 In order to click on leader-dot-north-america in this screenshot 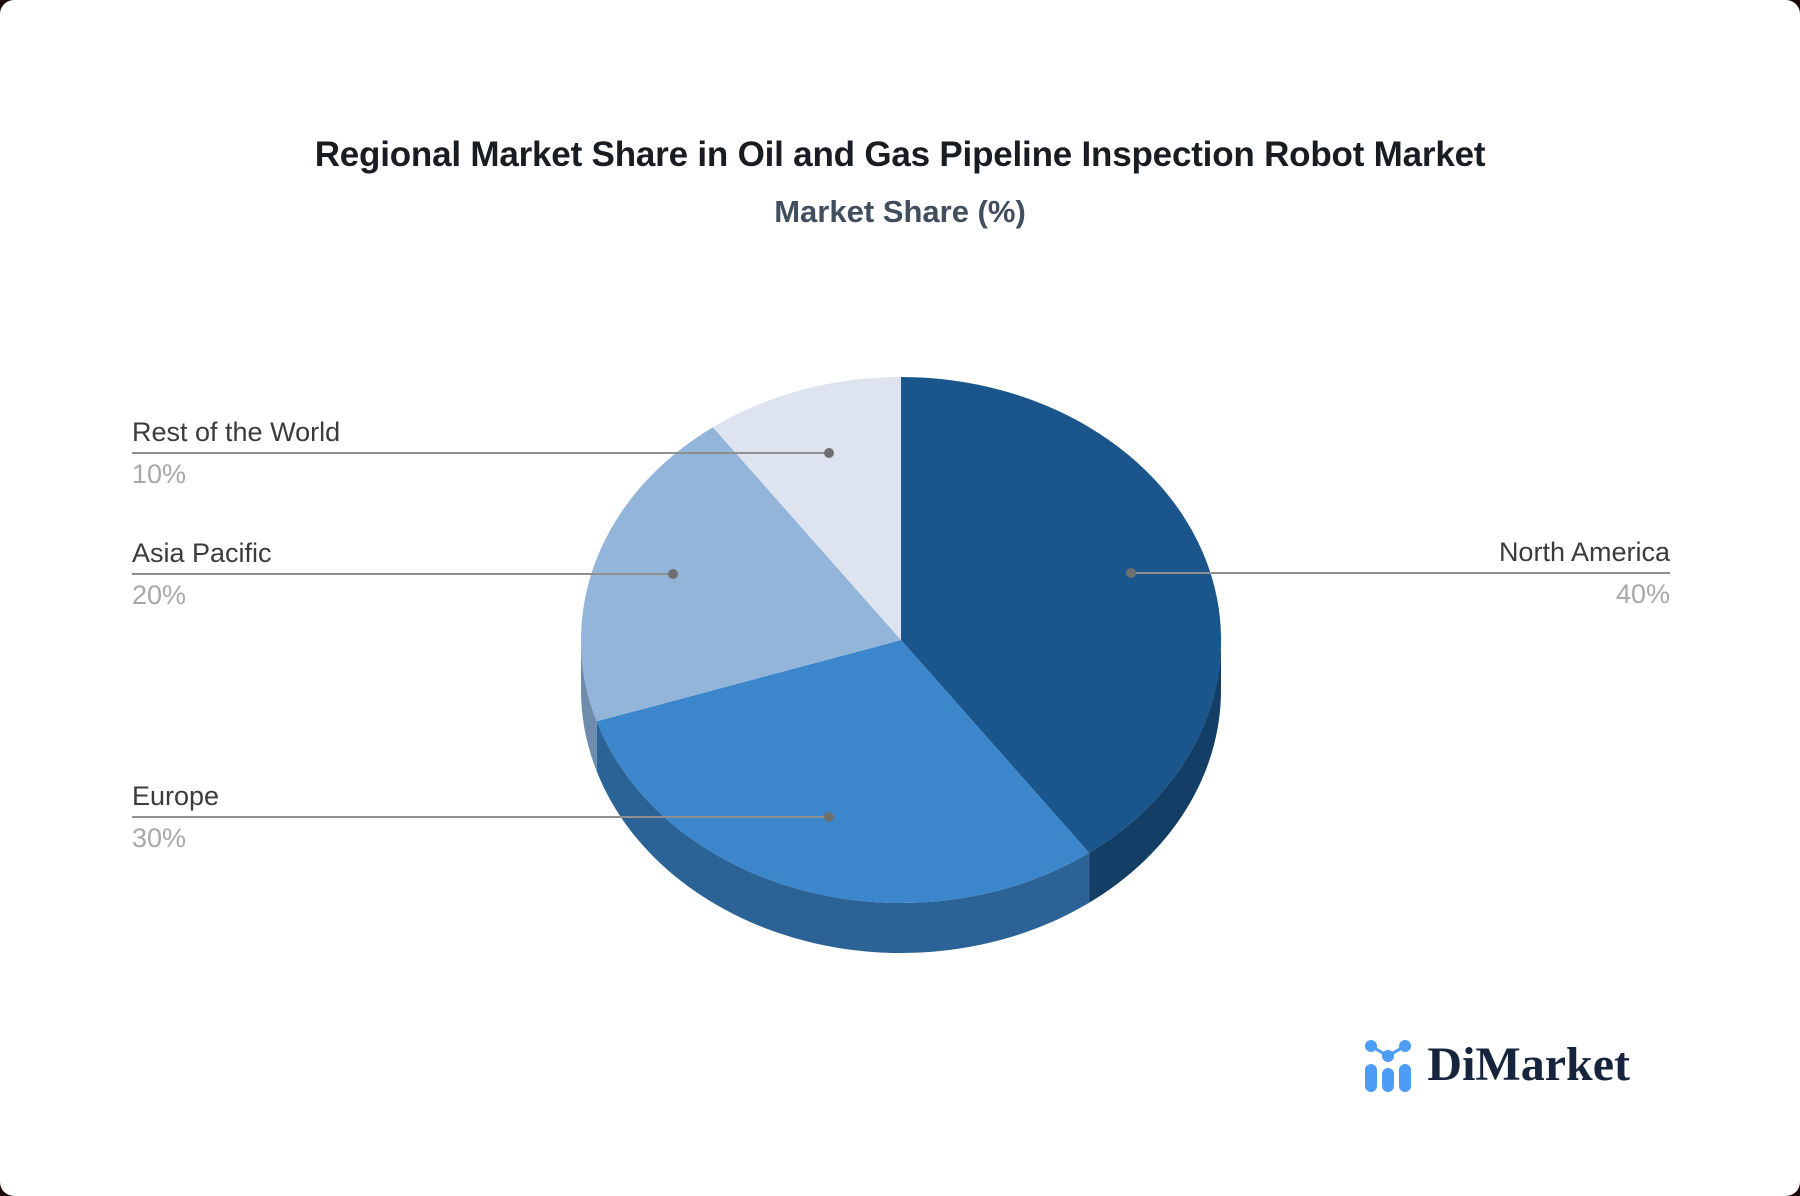, I will do `click(1131, 573)`.